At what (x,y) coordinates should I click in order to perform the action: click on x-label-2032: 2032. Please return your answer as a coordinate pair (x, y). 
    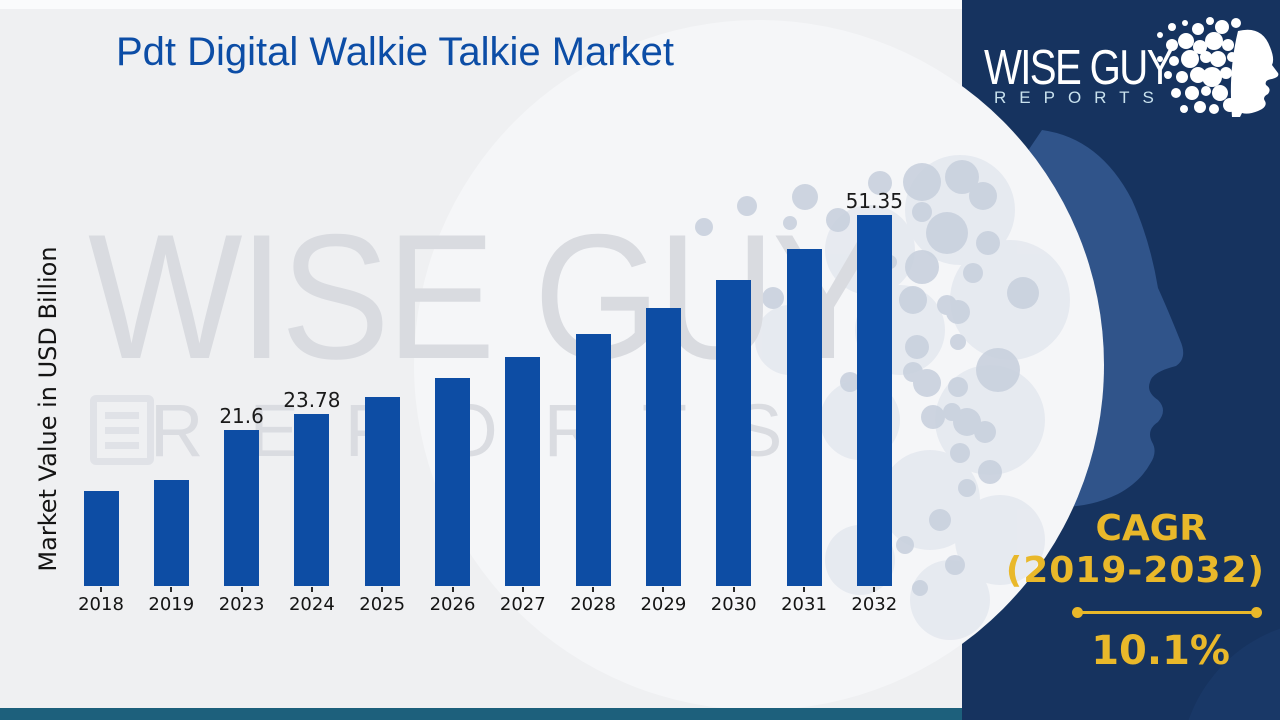
    Looking at the image, I should click on (874, 604).